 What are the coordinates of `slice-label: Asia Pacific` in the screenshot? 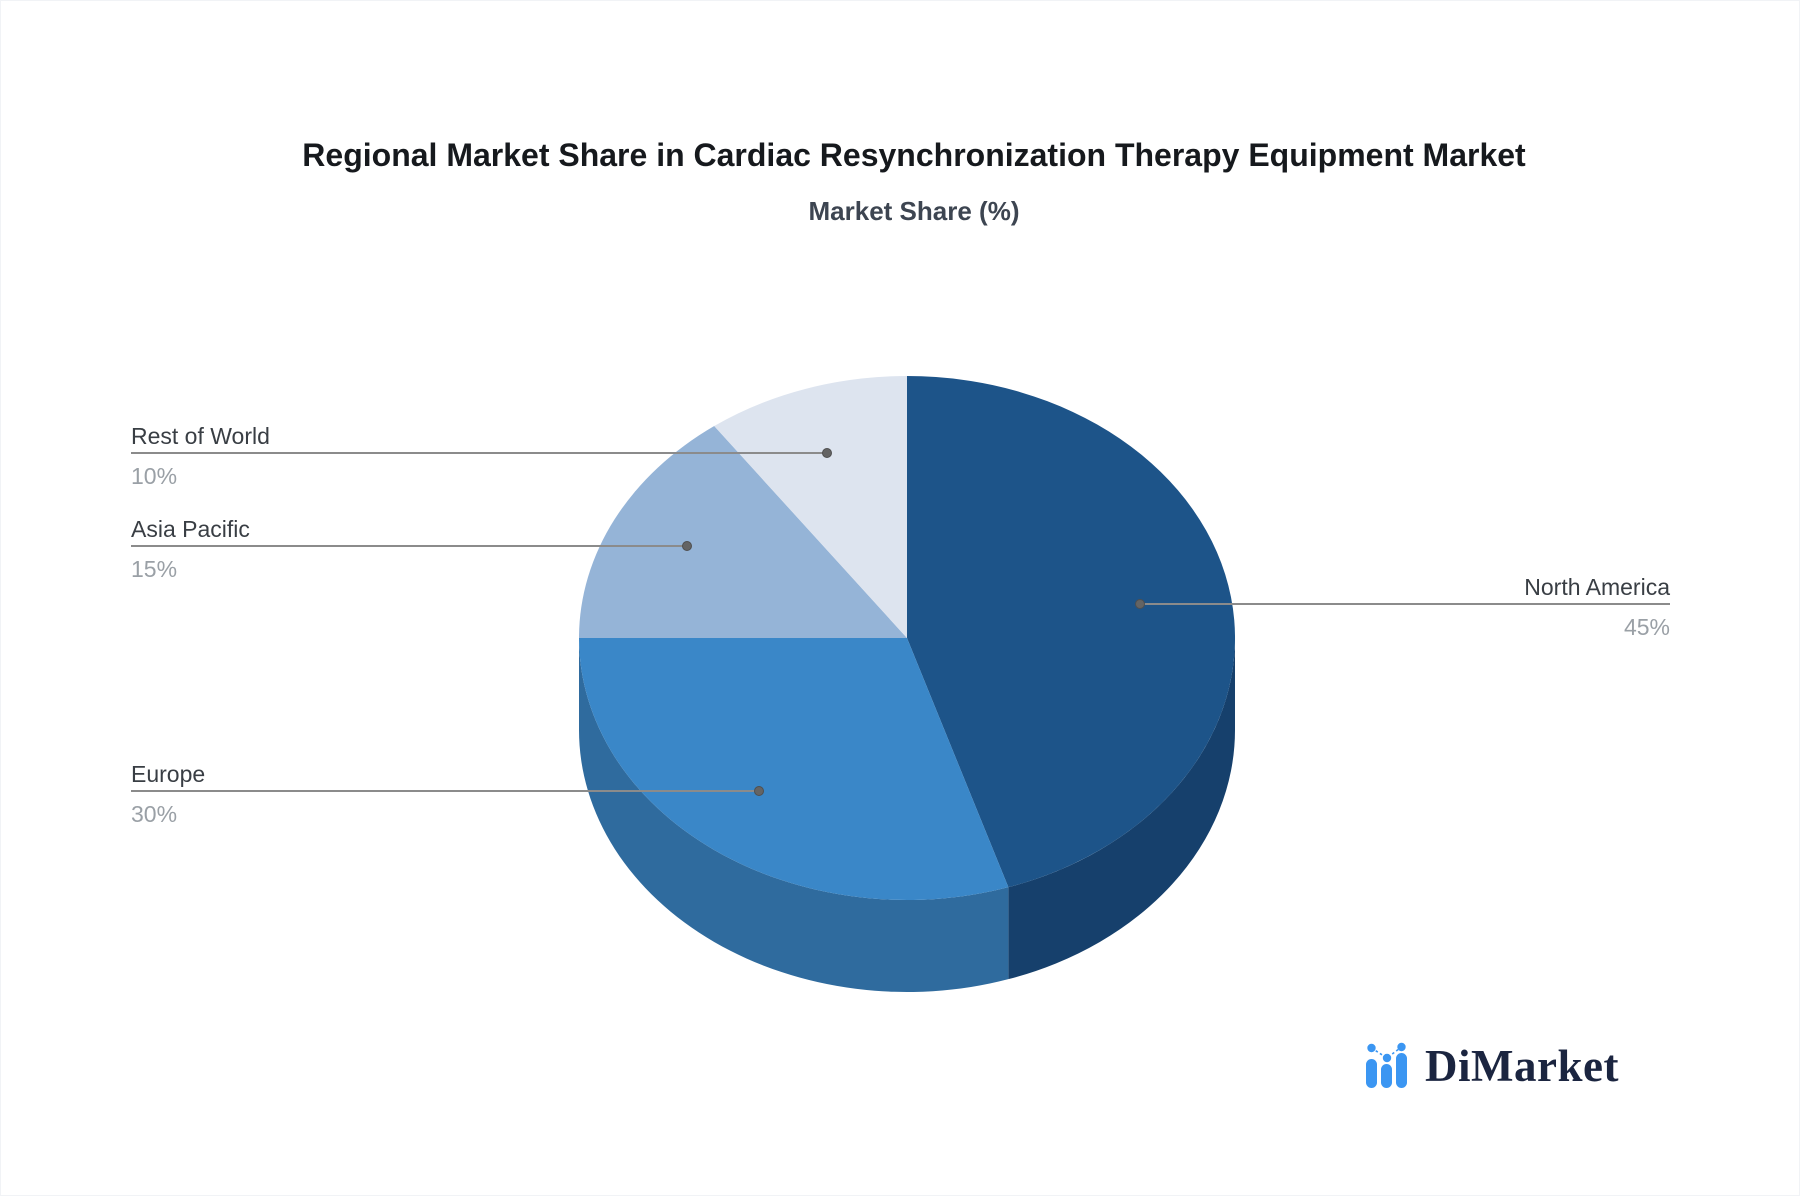 It's located at (190, 529).